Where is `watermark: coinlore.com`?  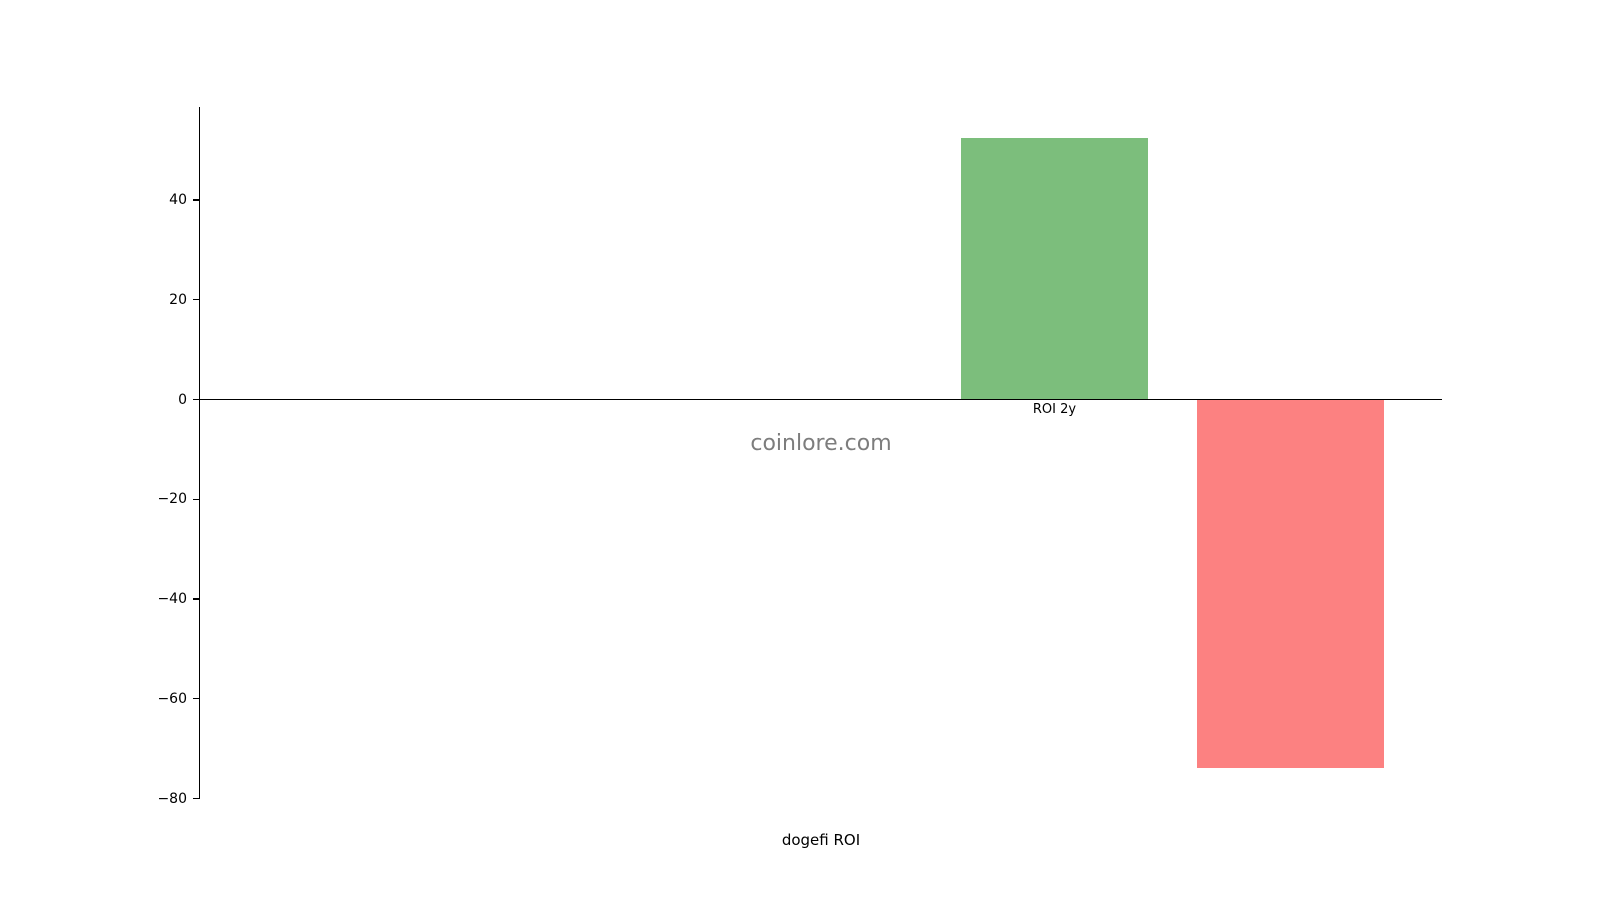
watermark: coinlore.com is located at coordinates (821, 443).